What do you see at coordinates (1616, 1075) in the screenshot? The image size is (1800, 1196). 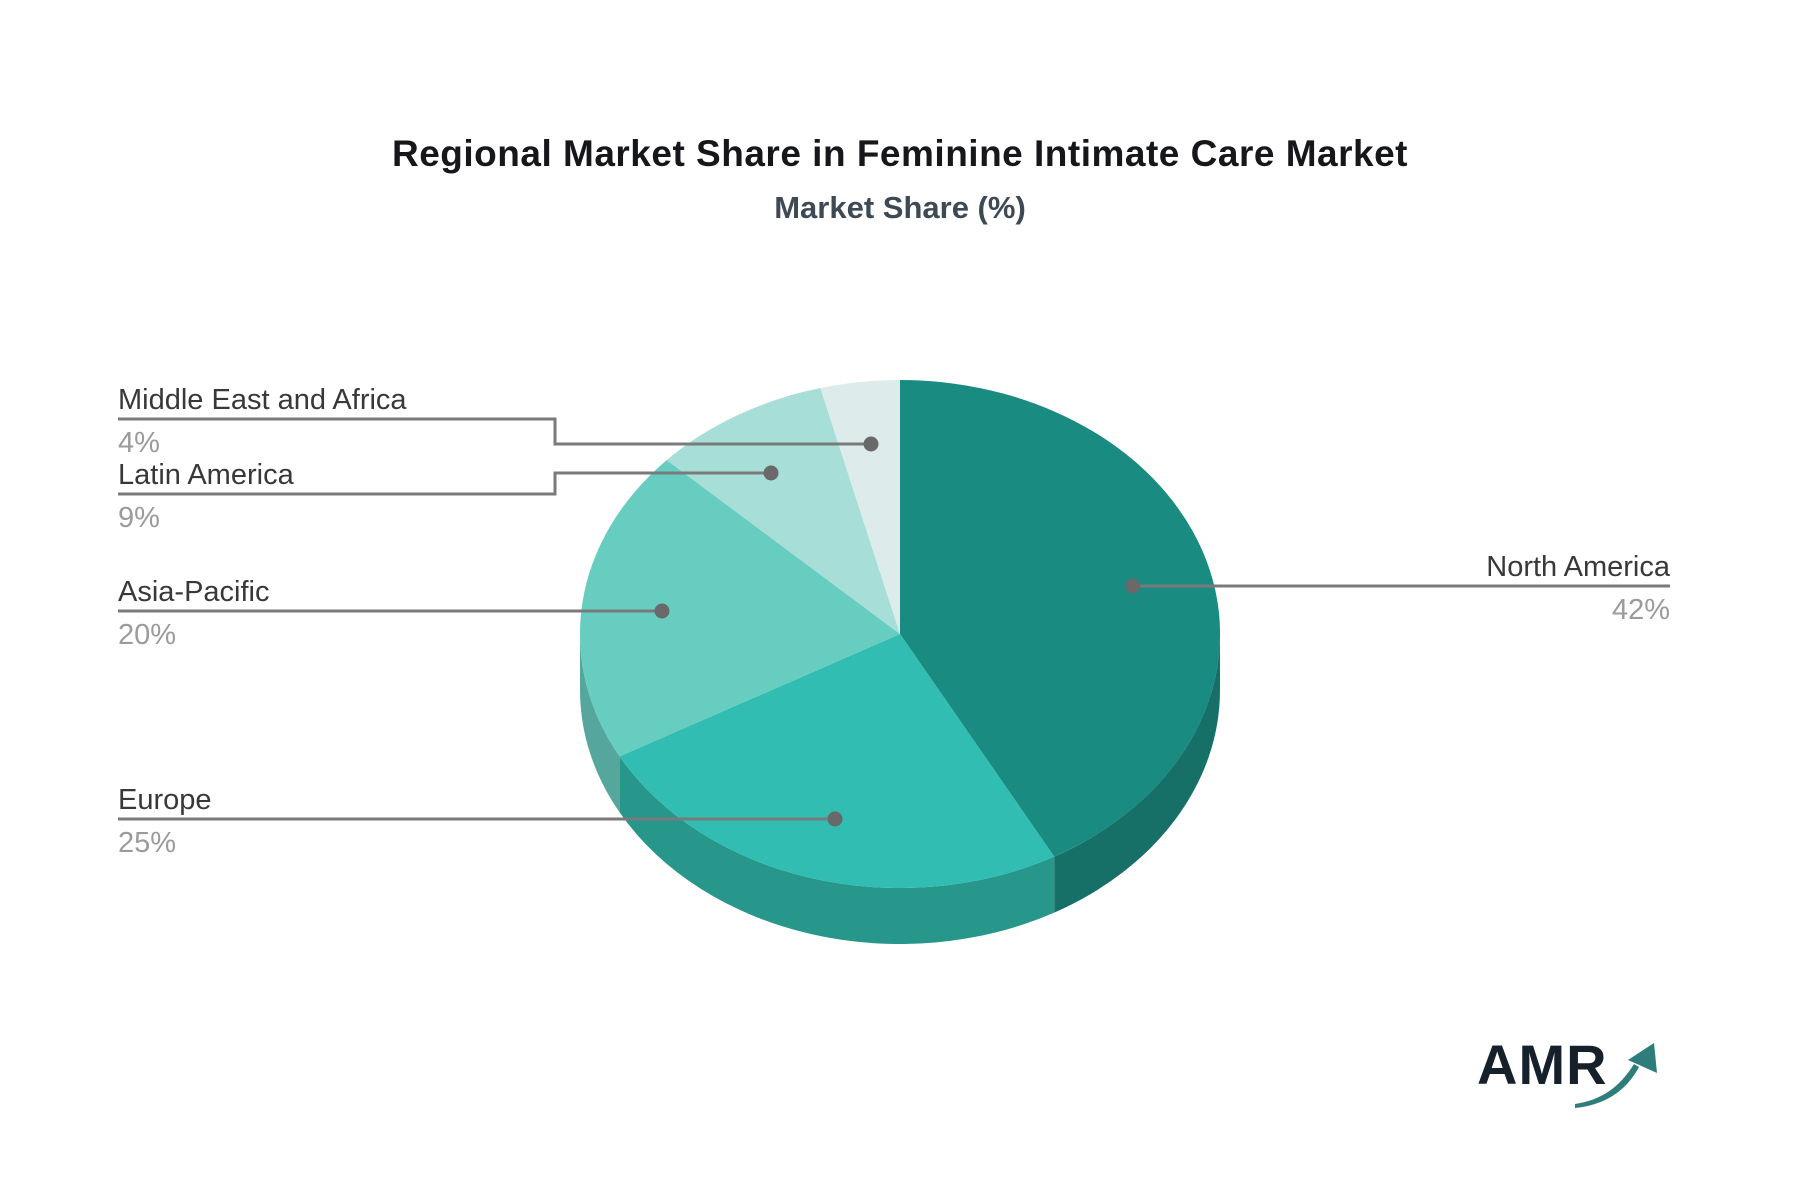 I see `amr-logo-arrow-icon` at bounding box center [1616, 1075].